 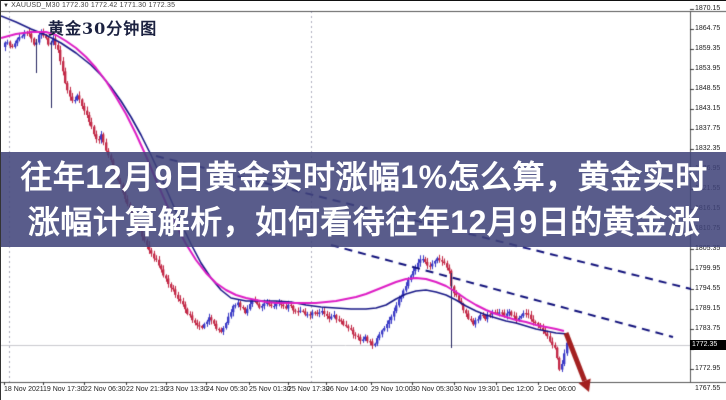 What do you see at coordinates (309, 389) in the screenshot?
I see `x-axis-label: 25 Nov 17:30` at bounding box center [309, 389].